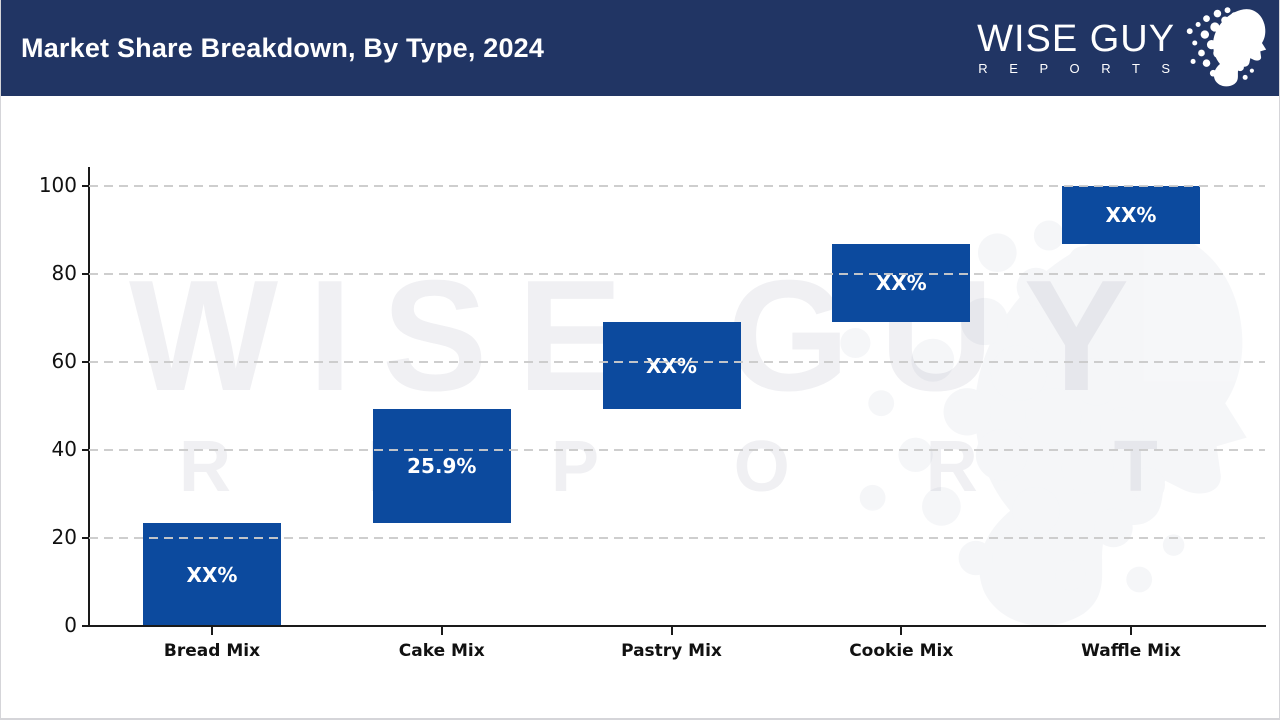  Describe the element at coordinates (1078, 68) in the screenshot. I see `logo-tagline: R E P O R T S` at that location.